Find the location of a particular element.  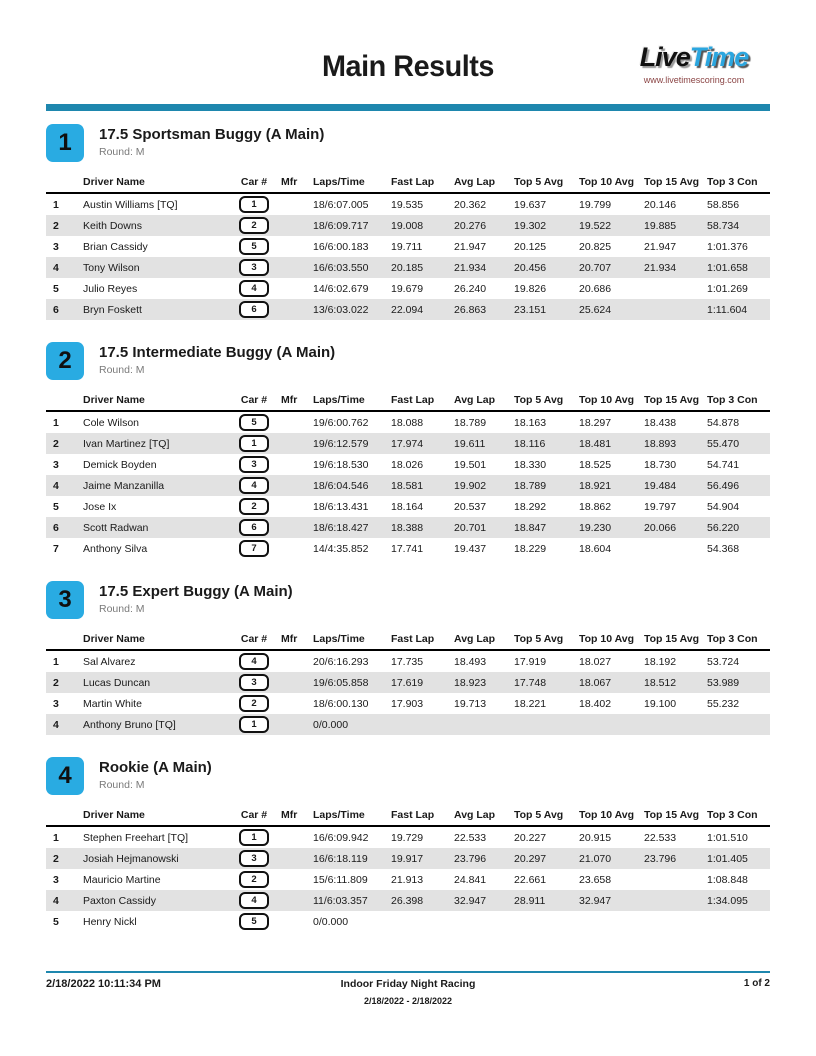

cell-pos: 1 is located at coordinates (56, 837).